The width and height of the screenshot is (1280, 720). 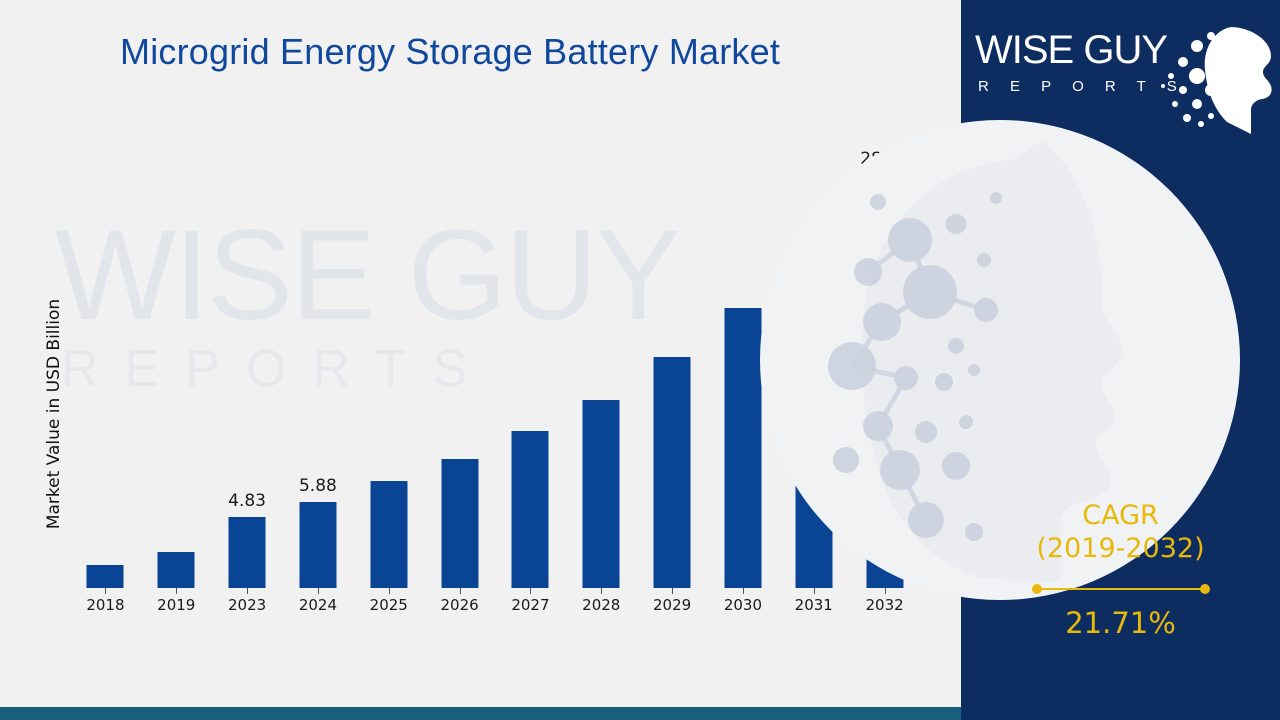 I want to click on cagr-label: CAGR, so click(x=1120, y=515).